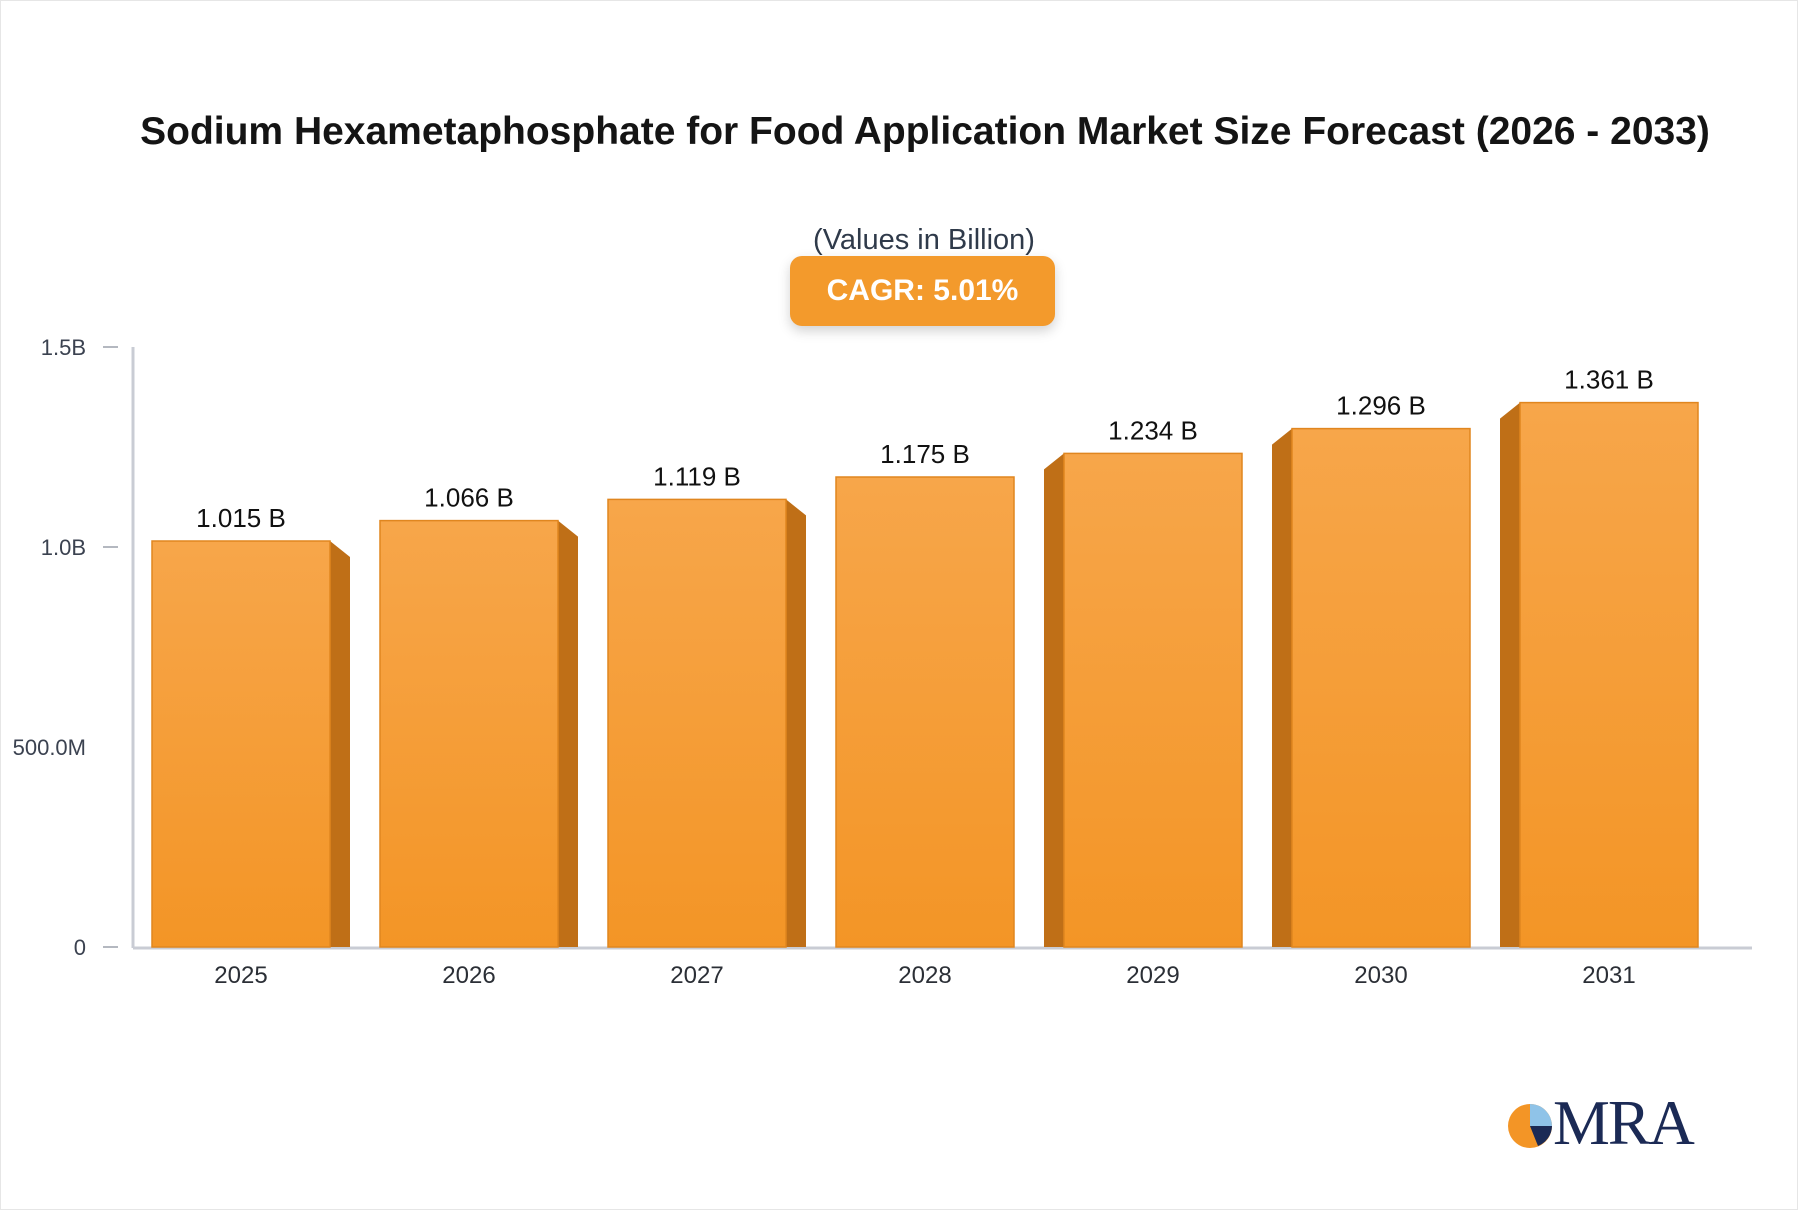 The height and width of the screenshot is (1212, 1800). Describe the element at coordinates (469, 498) in the screenshot. I see `data-label: 1.066 B` at that location.